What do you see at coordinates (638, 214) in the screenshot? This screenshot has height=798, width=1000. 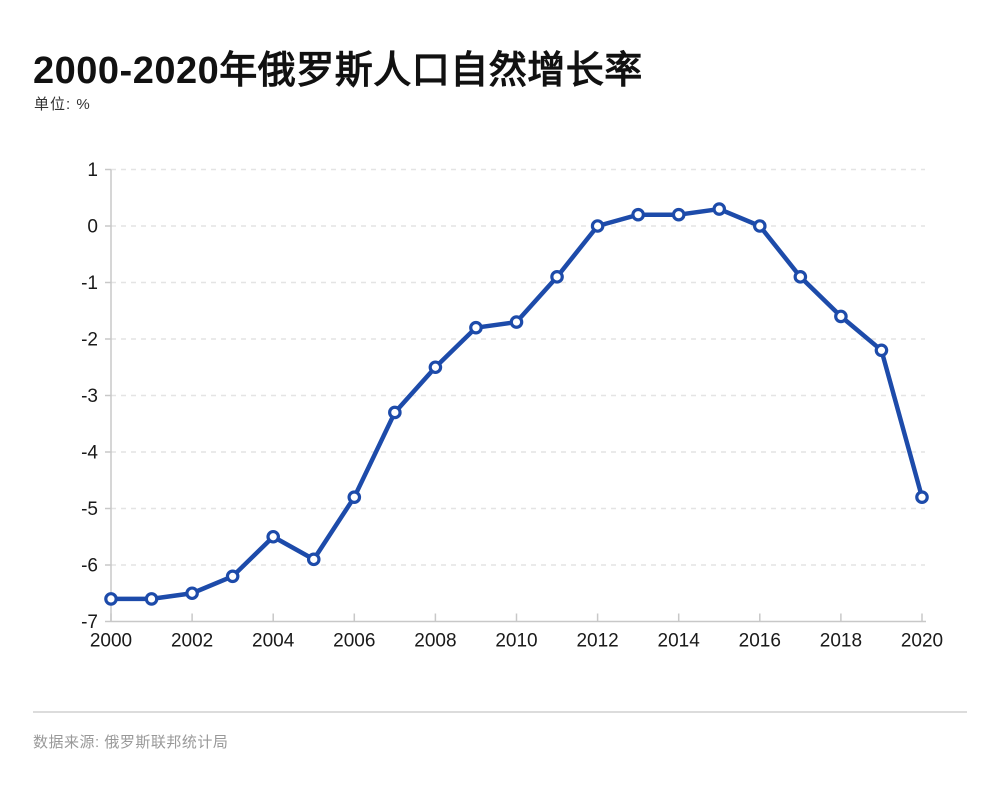 I see `data-point-2013` at bounding box center [638, 214].